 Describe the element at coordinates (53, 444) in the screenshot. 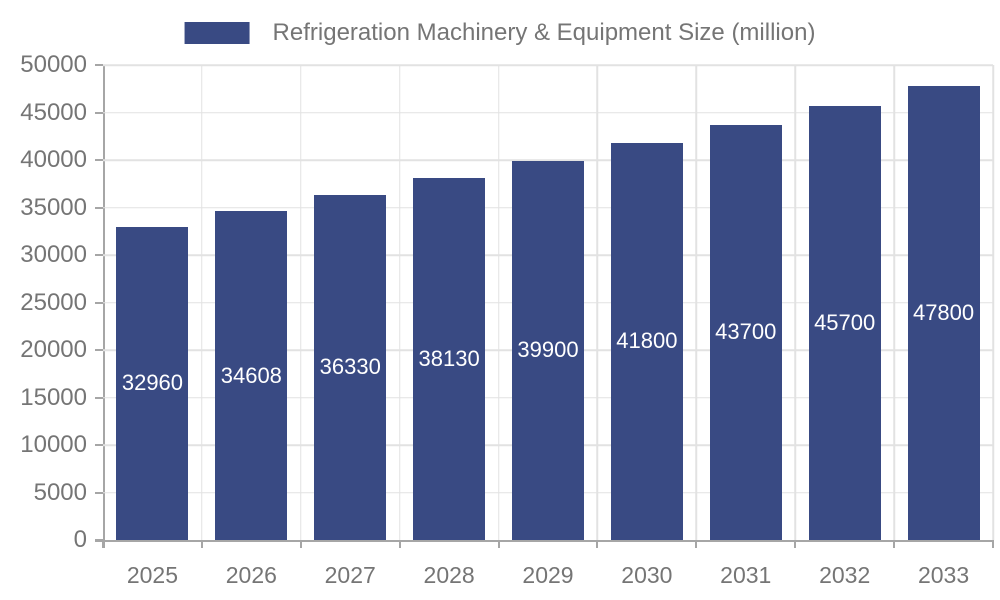

I see `y-tick-label: 10000` at that location.